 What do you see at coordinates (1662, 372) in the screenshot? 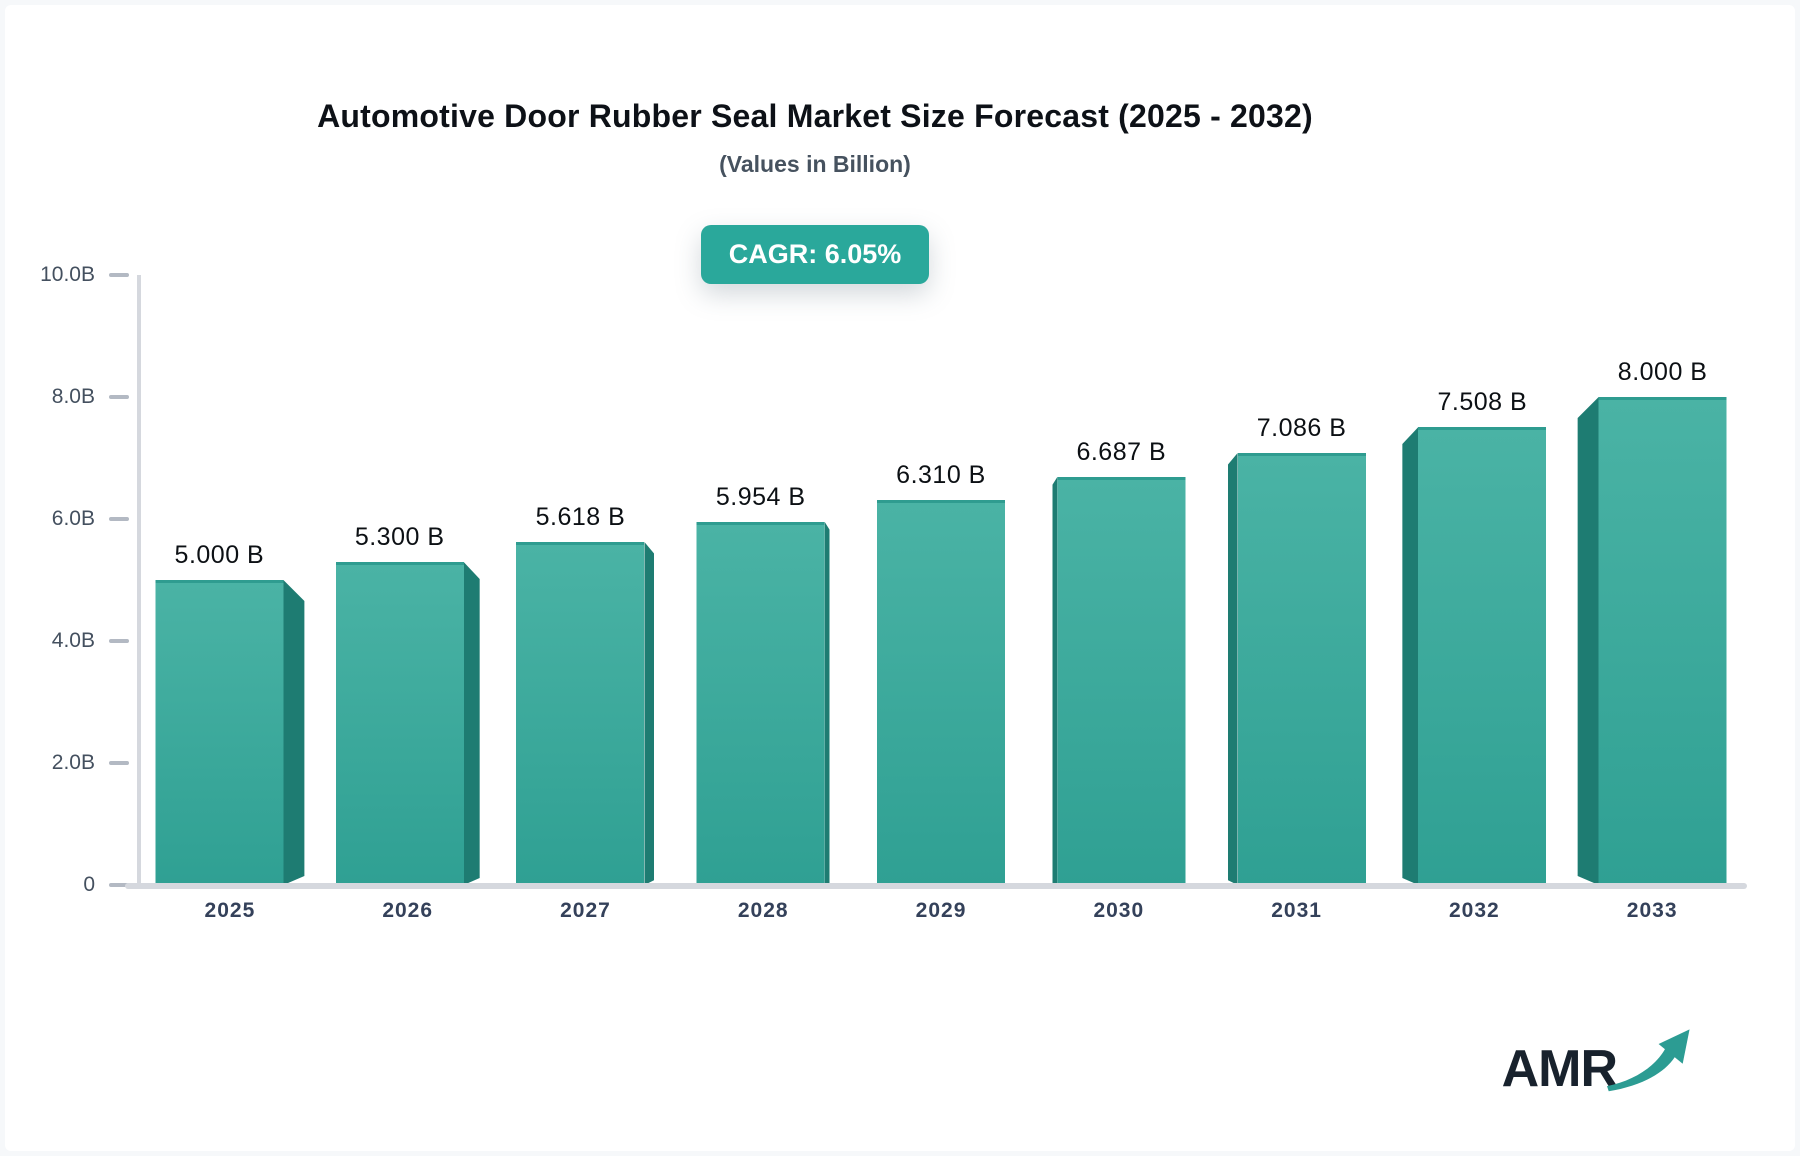
I see `bar-value-label: 8.000 B` at bounding box center [1662, 372].